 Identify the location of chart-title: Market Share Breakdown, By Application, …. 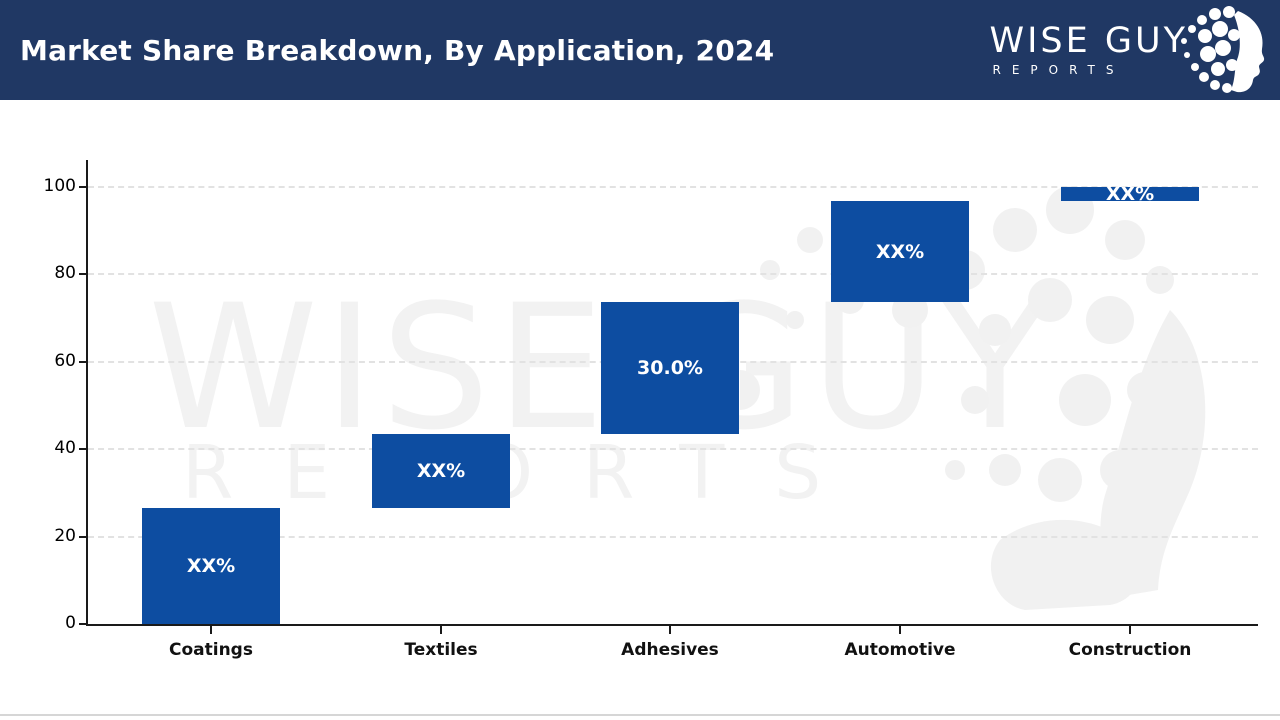
(397, 50).